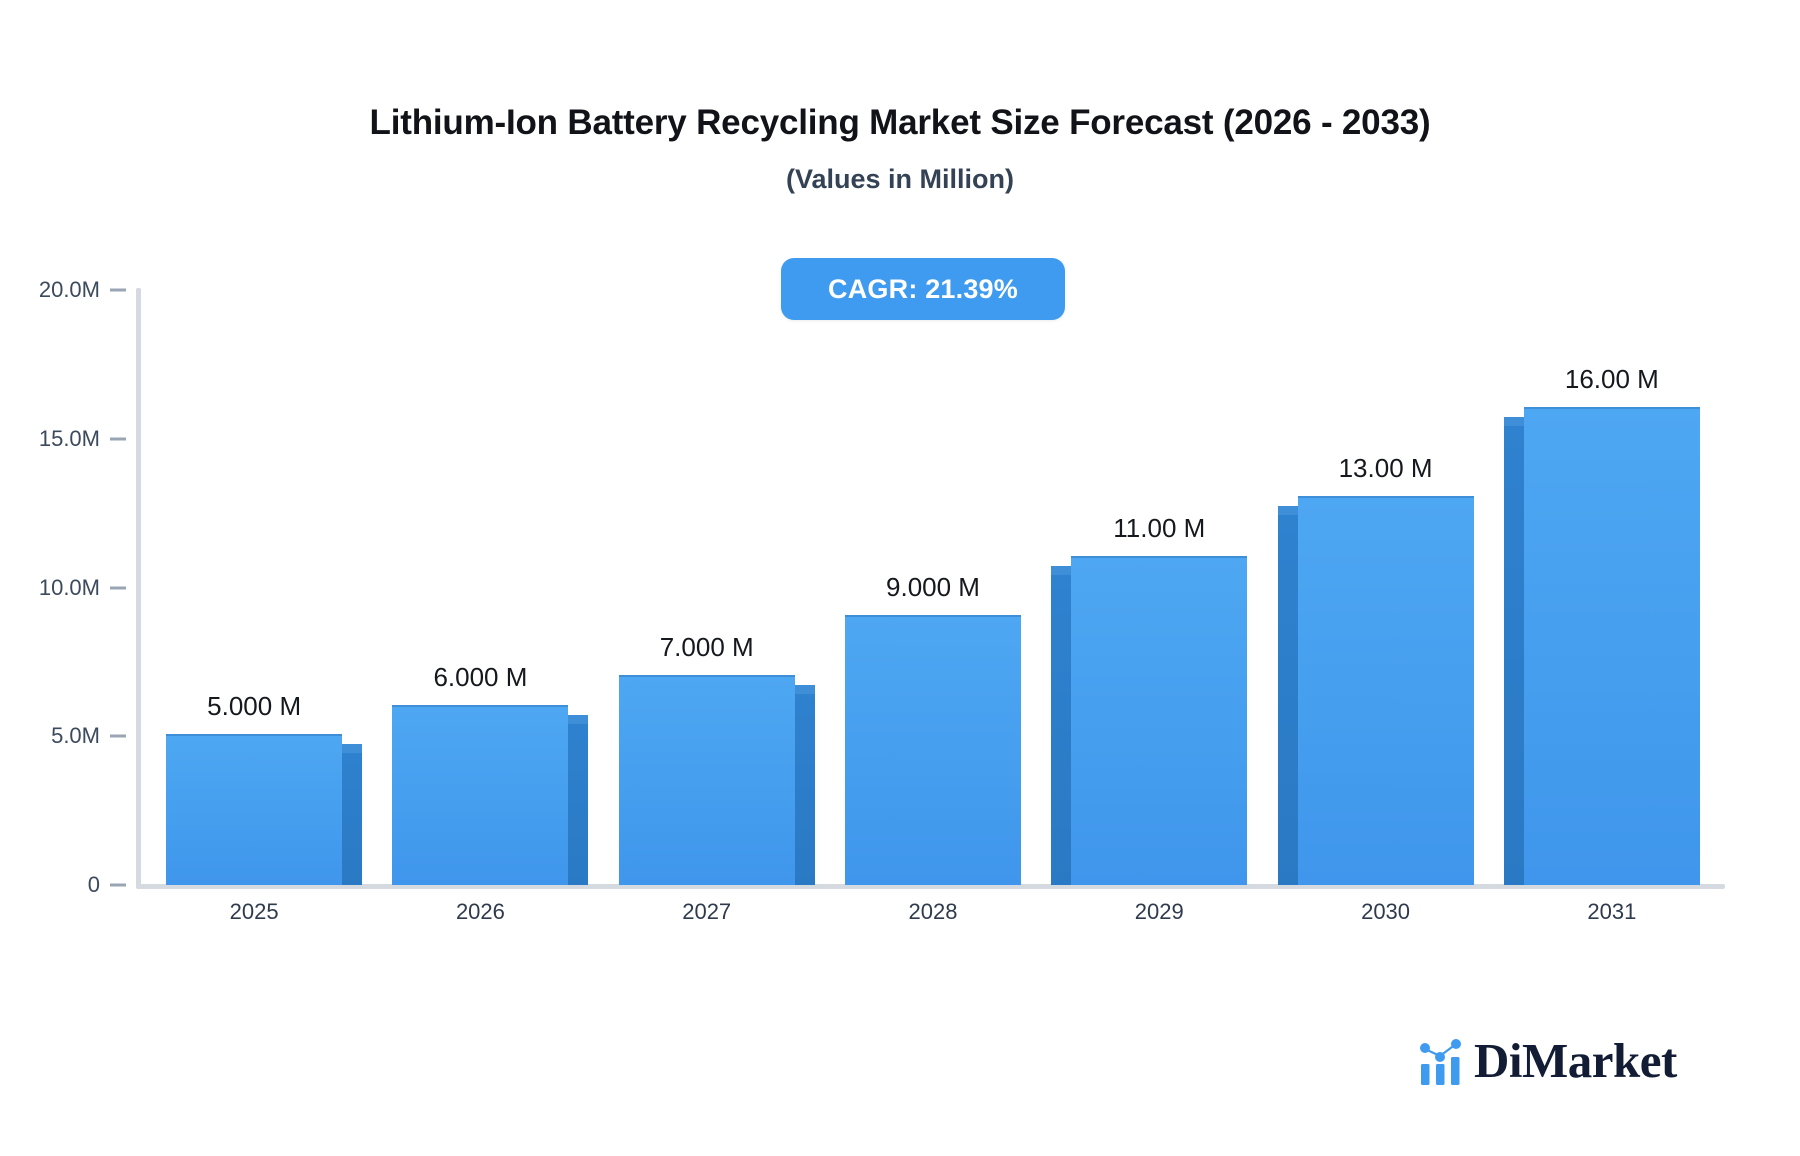 The image size is (1800, 1156). Describe the element at coordinates (900, 179) in the screenshot. I see `chart-subtitle: (Values in Million)` at that location.